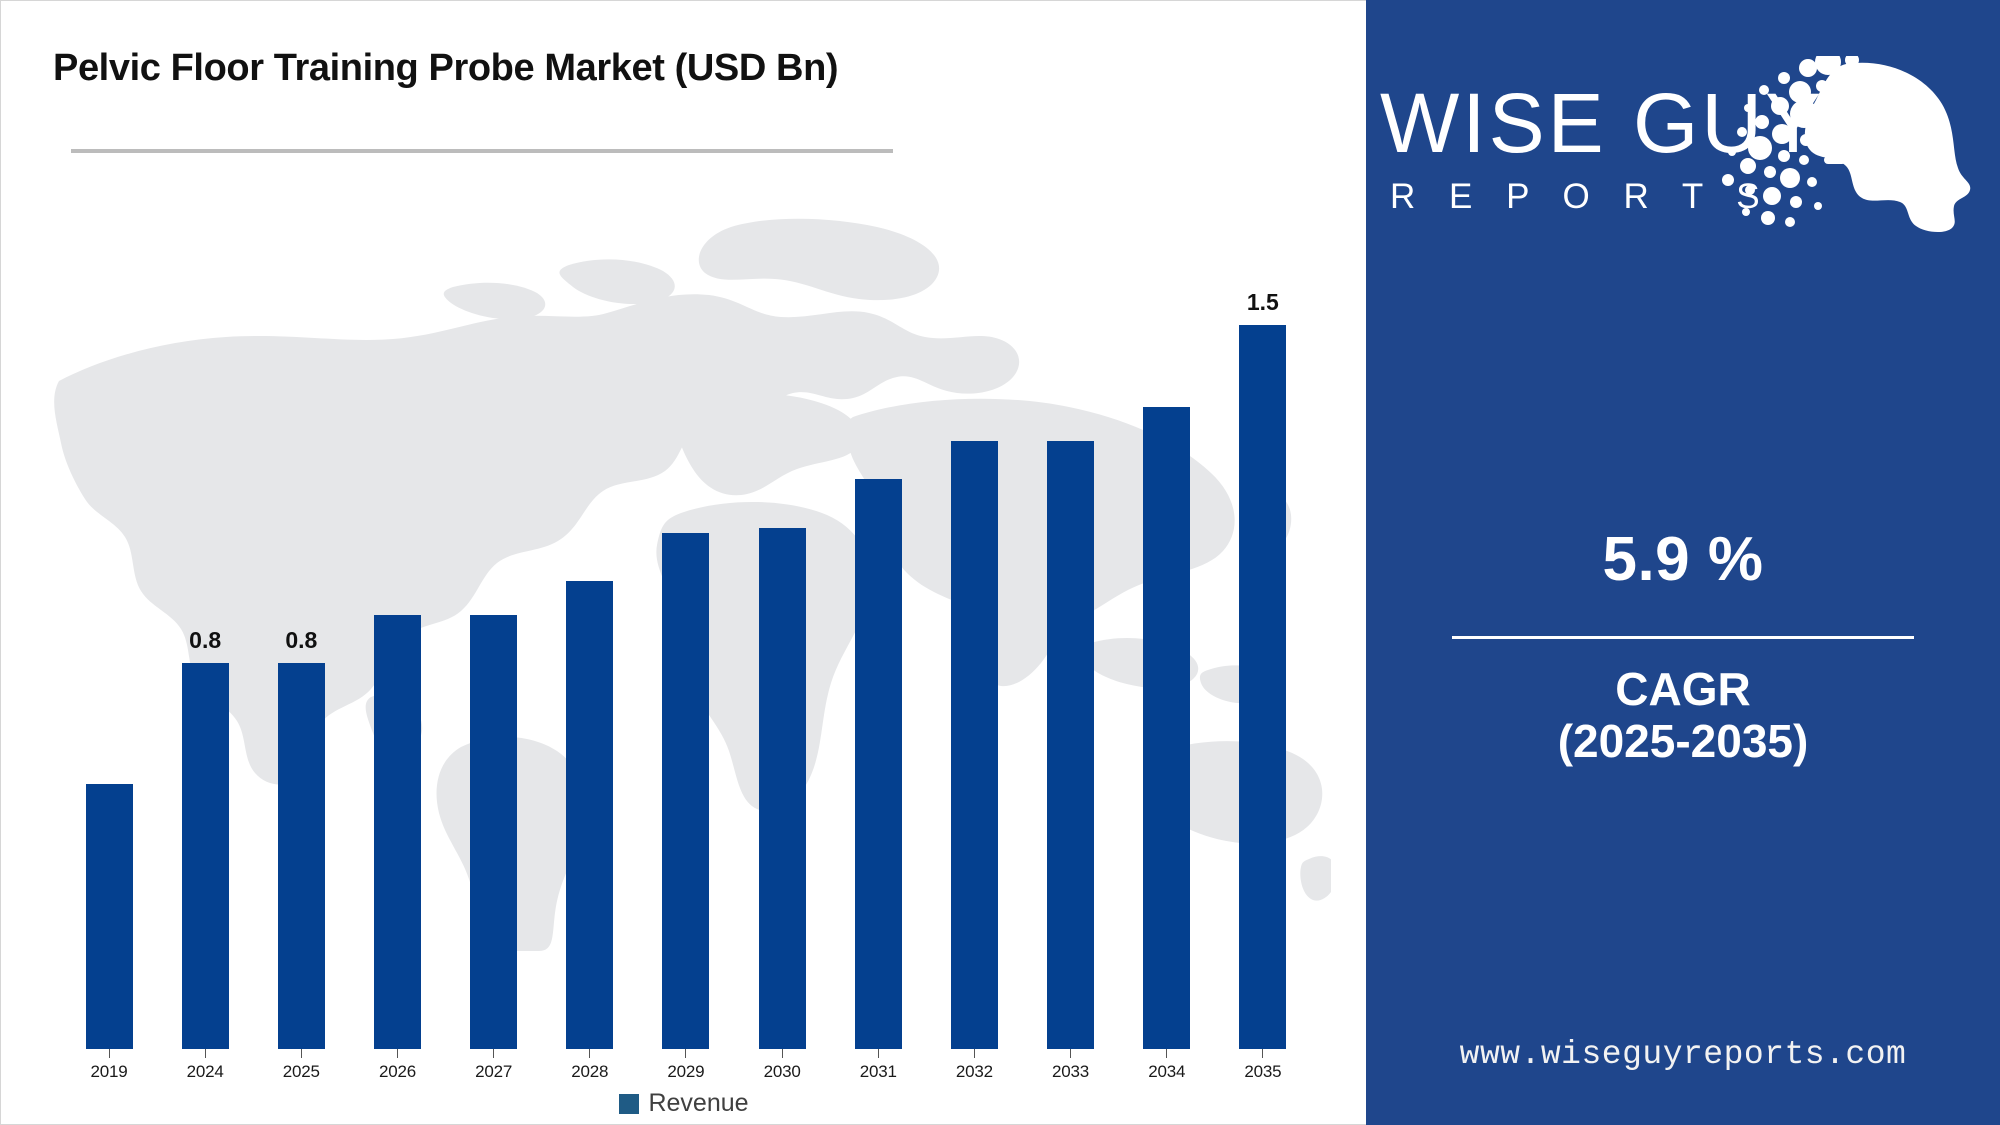 The height and width of the screenshot is (1125, 2000). I want to click on bar-slot-2031, so click(878, 625).